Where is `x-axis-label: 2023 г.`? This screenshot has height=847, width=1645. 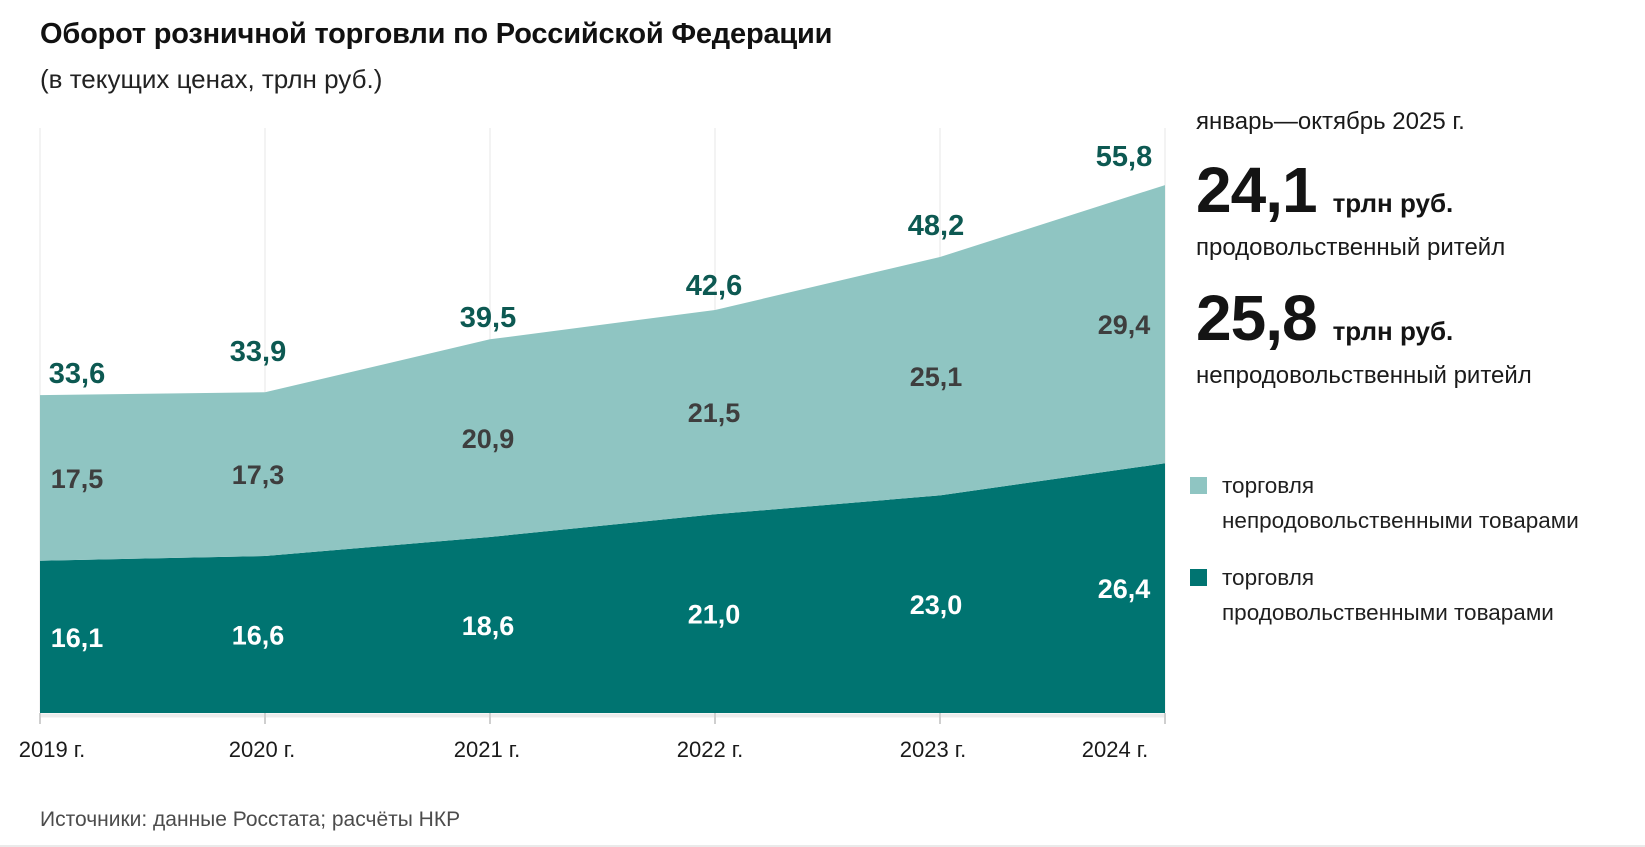
x-axis-label: 2023 г. is located at coordinates (933, 749).